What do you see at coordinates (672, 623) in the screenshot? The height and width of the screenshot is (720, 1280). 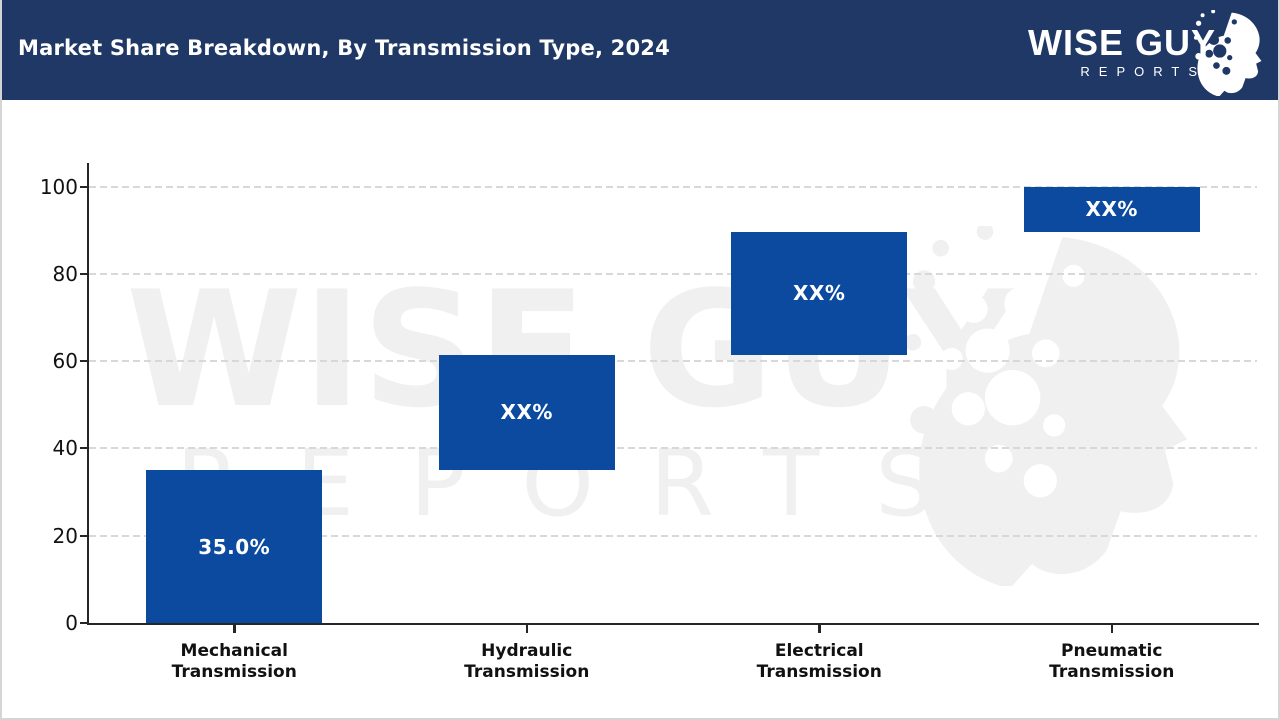 I see `x-axis-line` at bounding box center [672, 623].